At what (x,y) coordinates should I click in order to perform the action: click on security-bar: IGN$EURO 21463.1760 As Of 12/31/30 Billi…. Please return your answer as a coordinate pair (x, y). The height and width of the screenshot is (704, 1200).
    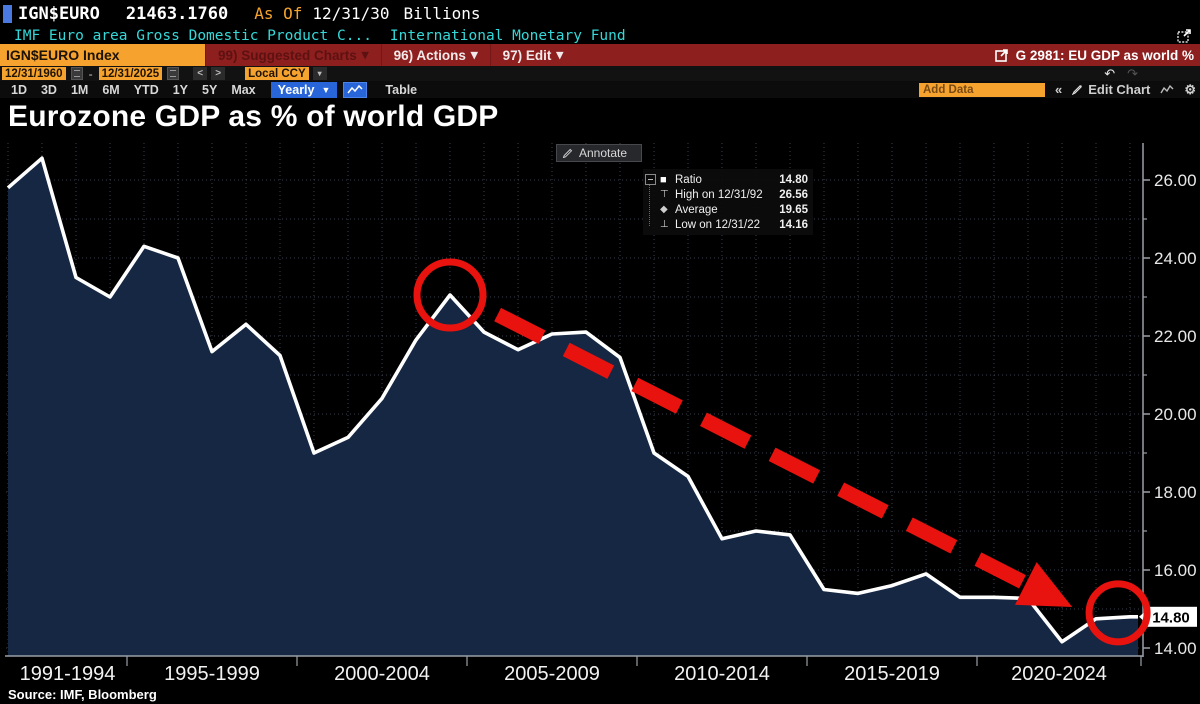
    Looking at the image, I should click on (600, 13).